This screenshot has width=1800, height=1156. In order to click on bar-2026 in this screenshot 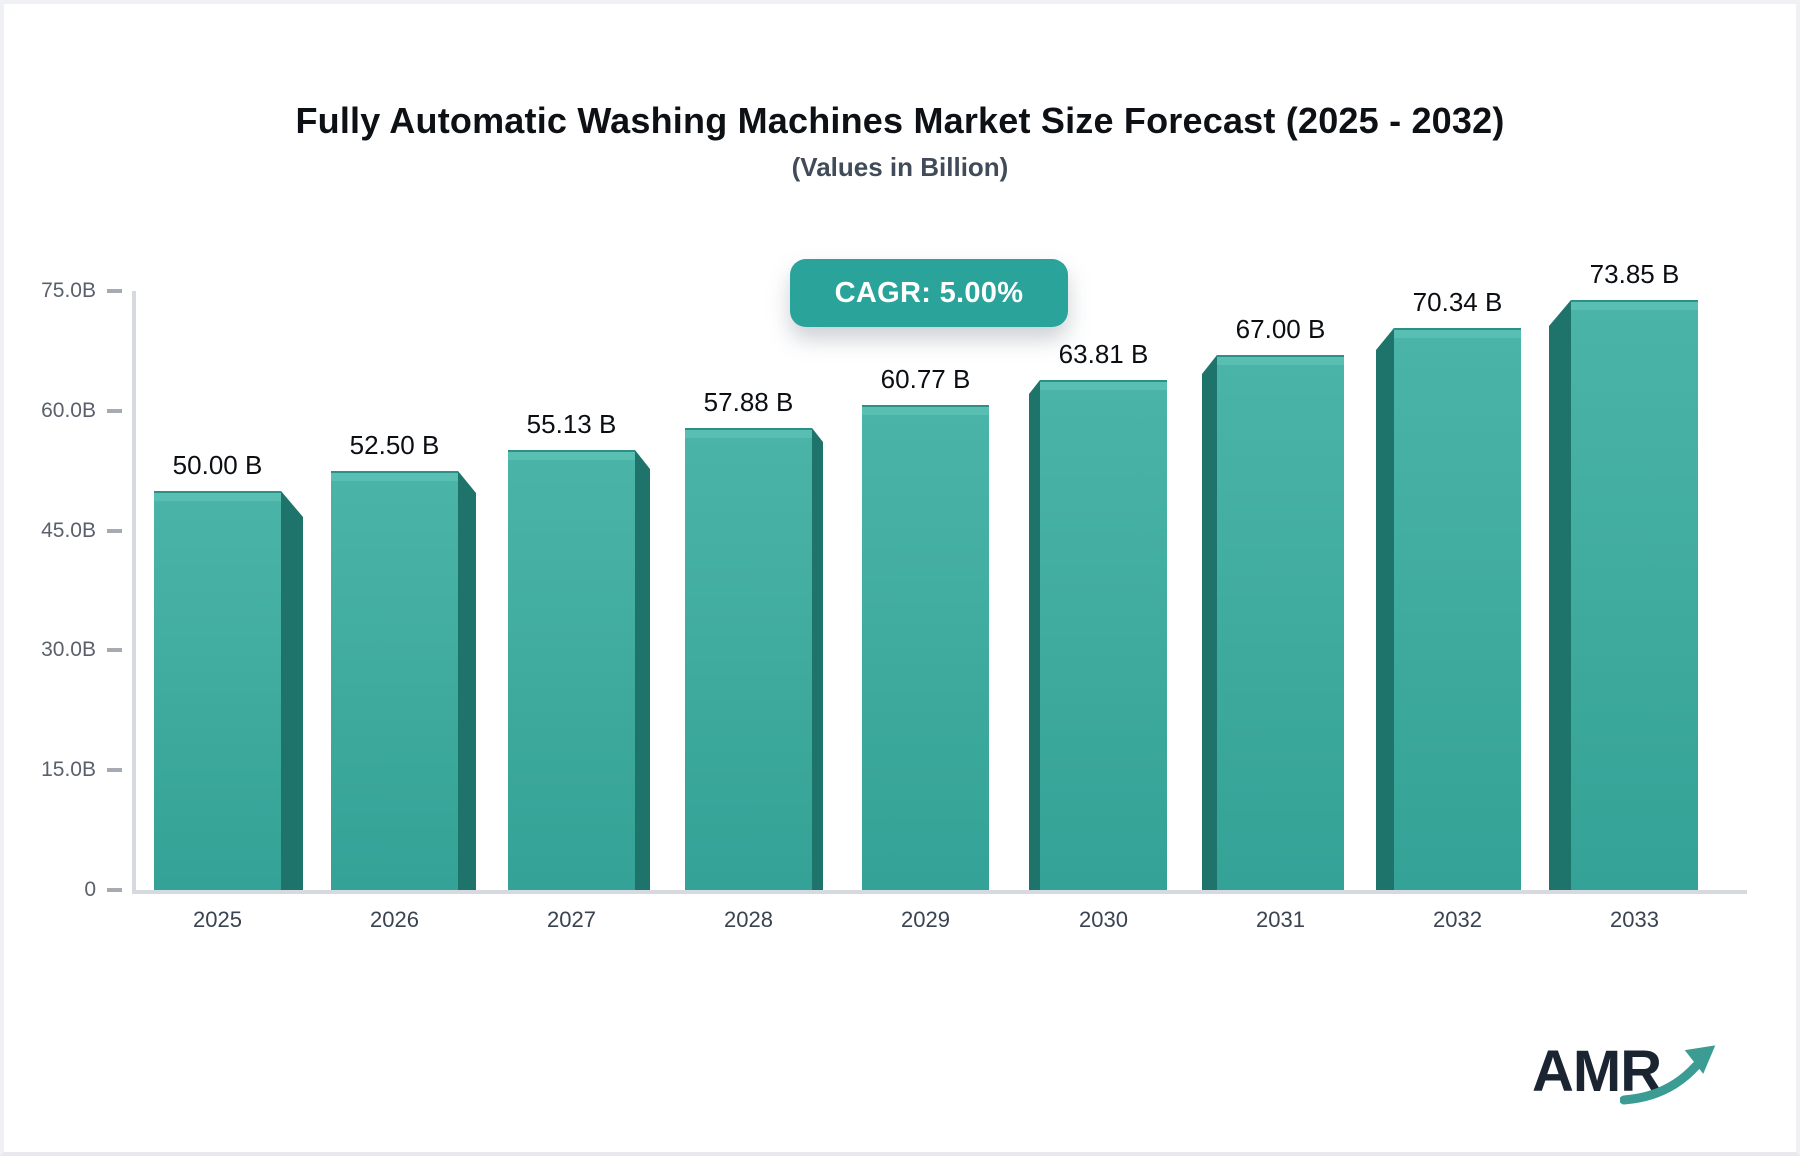, I will do `click(394, 680)`.